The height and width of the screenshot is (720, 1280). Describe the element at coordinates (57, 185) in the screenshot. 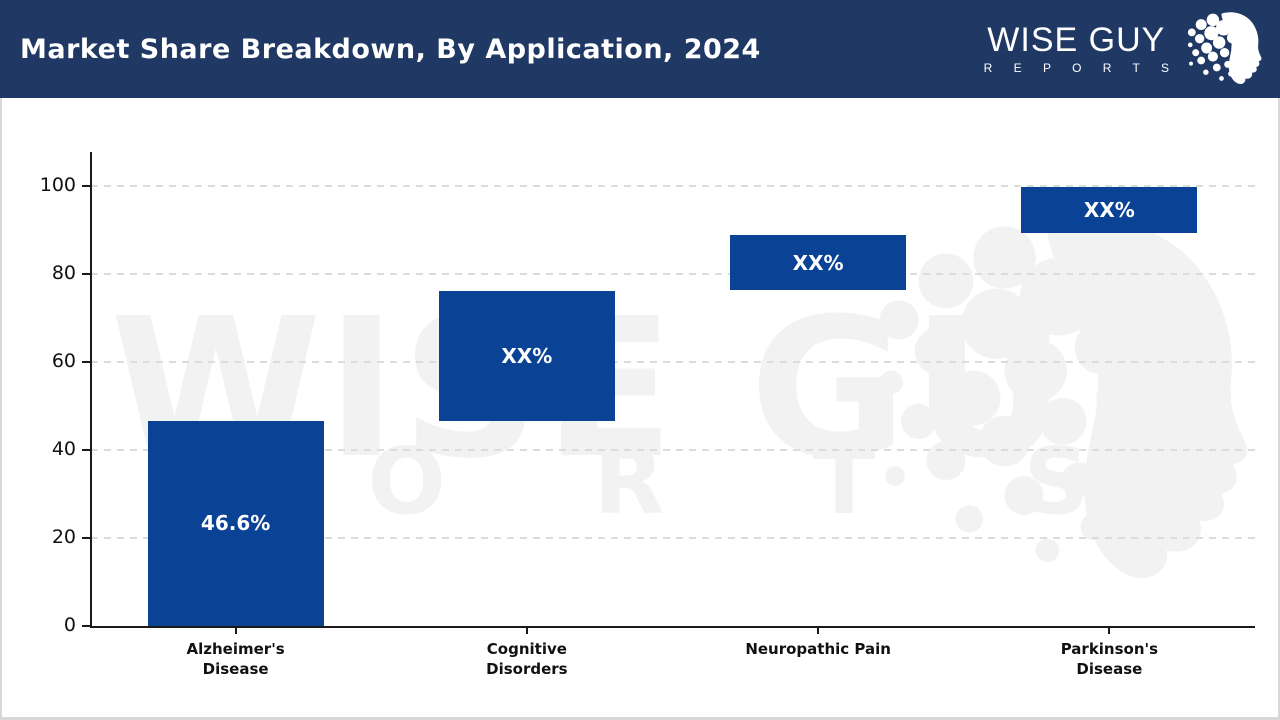

I see `y-tick-label: 100` at that location.